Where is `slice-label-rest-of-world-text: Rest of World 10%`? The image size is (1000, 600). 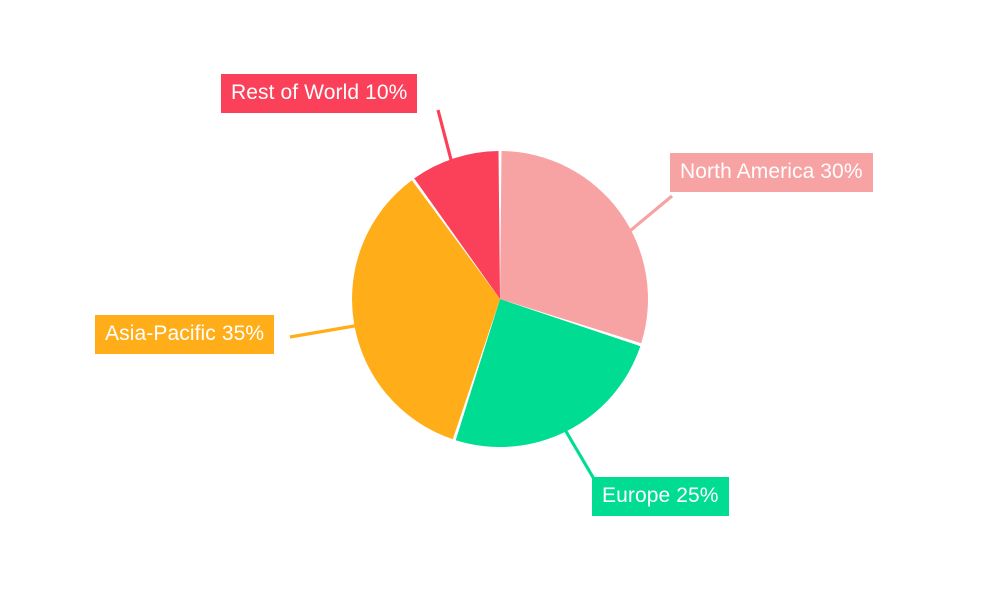 slice-label-rest-of-world-text: Rest of World 10% is located at coordinates (319, 92).